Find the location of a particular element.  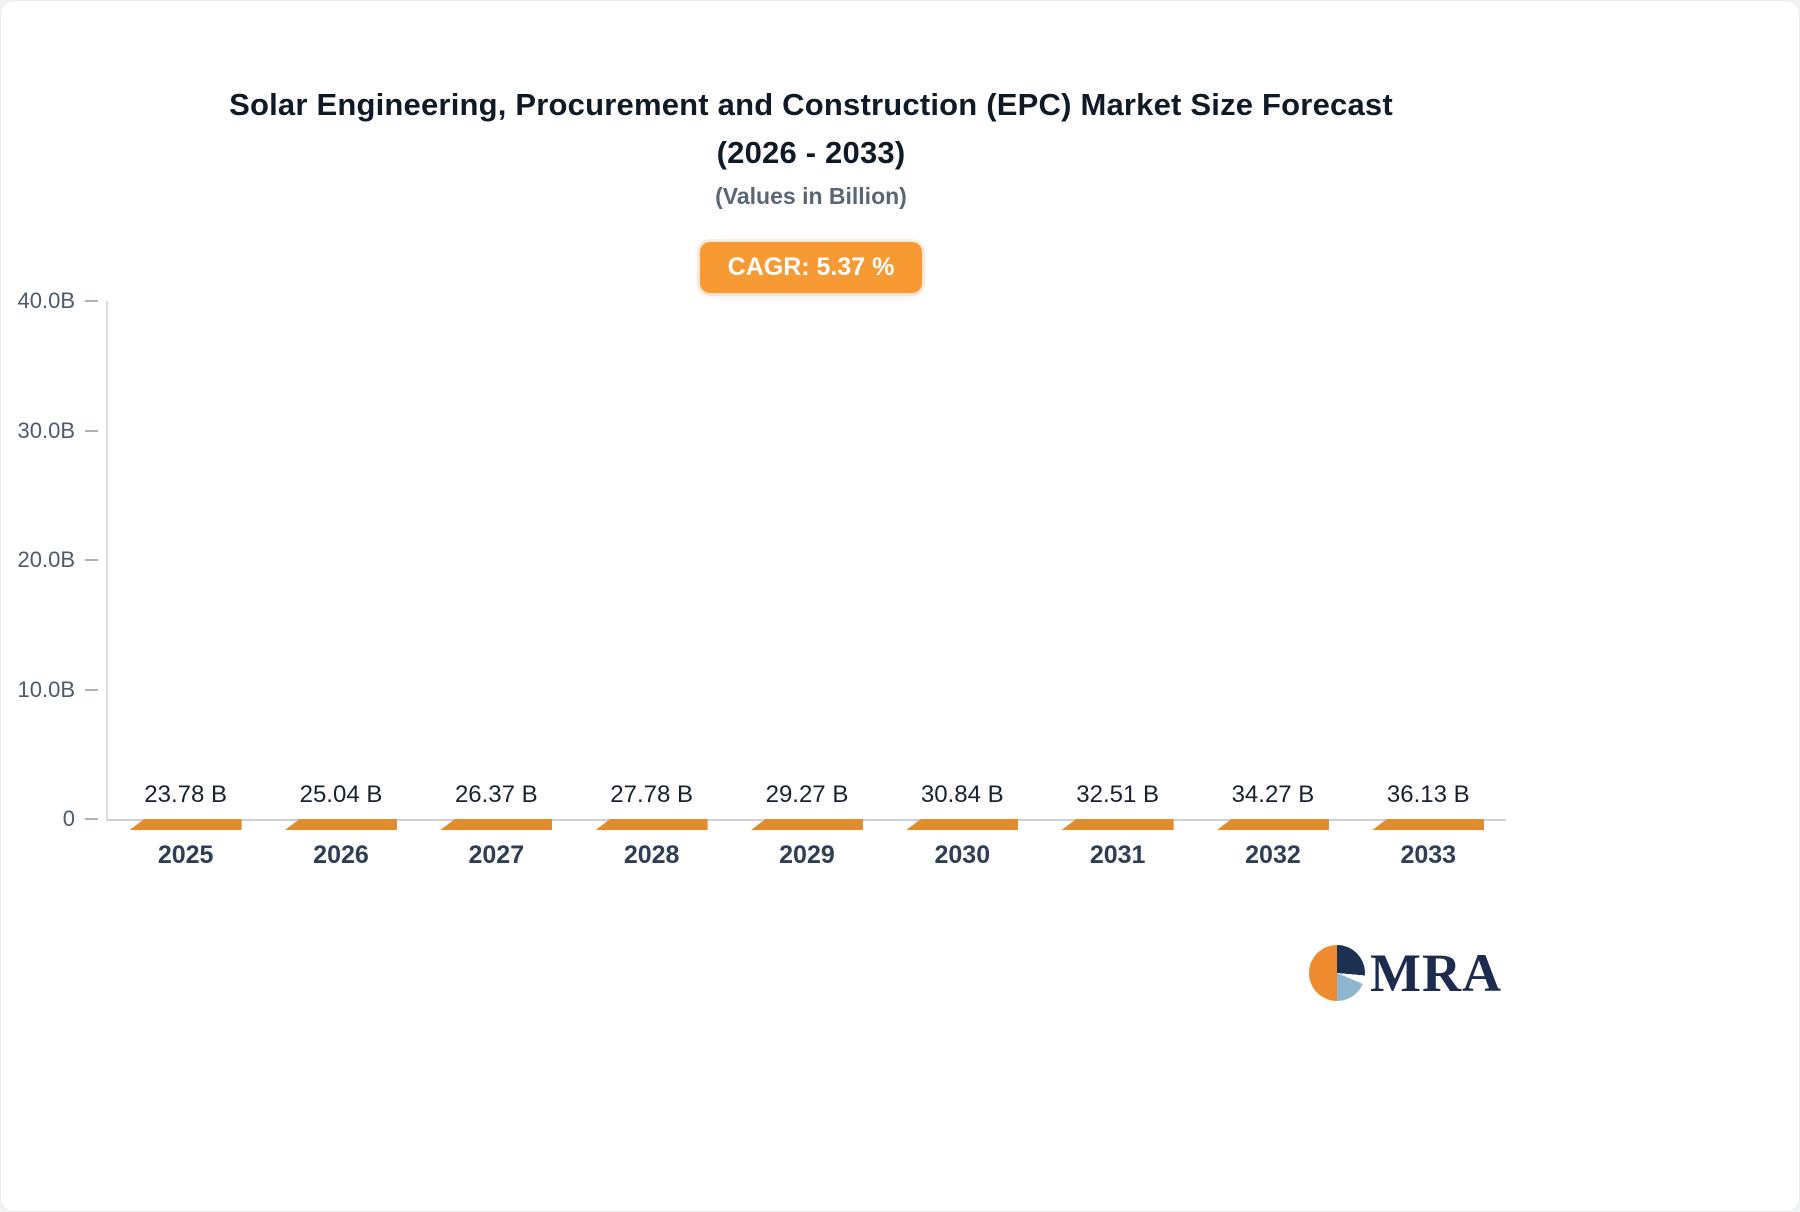

bar-value-label: 25.04 B is located at coordinates (341, 794).